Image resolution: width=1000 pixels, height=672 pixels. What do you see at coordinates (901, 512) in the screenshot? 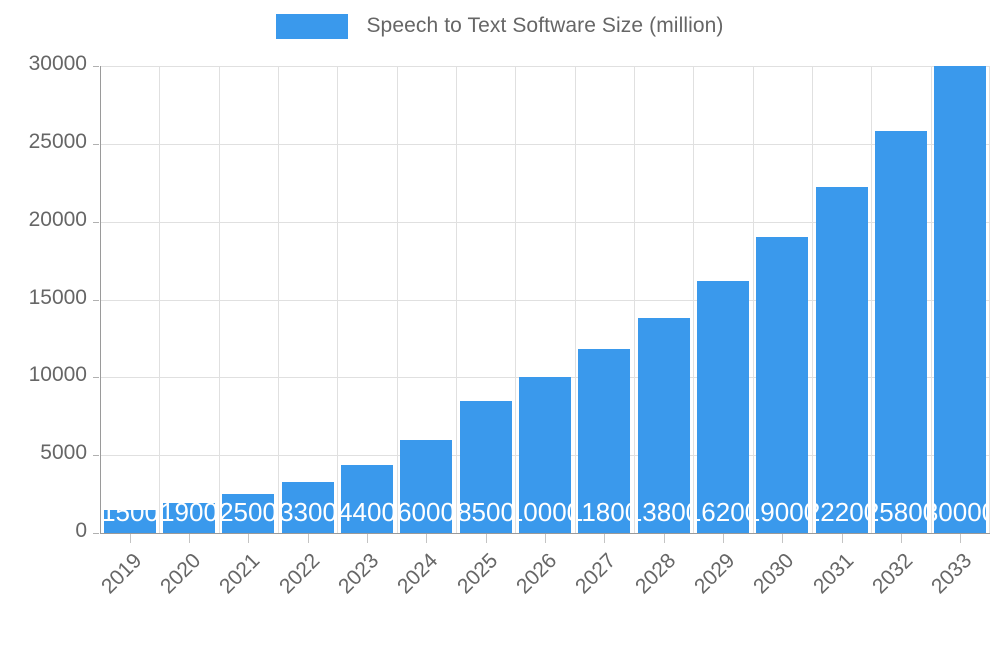
I see `bar-value-label: 25800` at bounding box center [901, 512].